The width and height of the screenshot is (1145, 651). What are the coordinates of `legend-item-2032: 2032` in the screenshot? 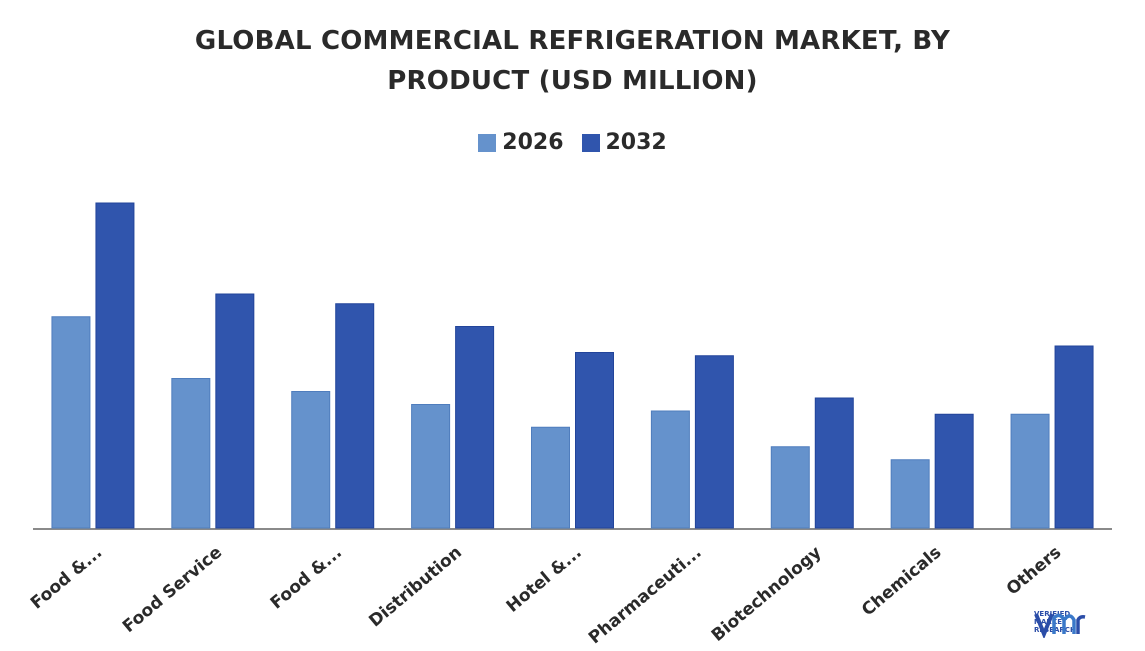 It's located at (624, 142).